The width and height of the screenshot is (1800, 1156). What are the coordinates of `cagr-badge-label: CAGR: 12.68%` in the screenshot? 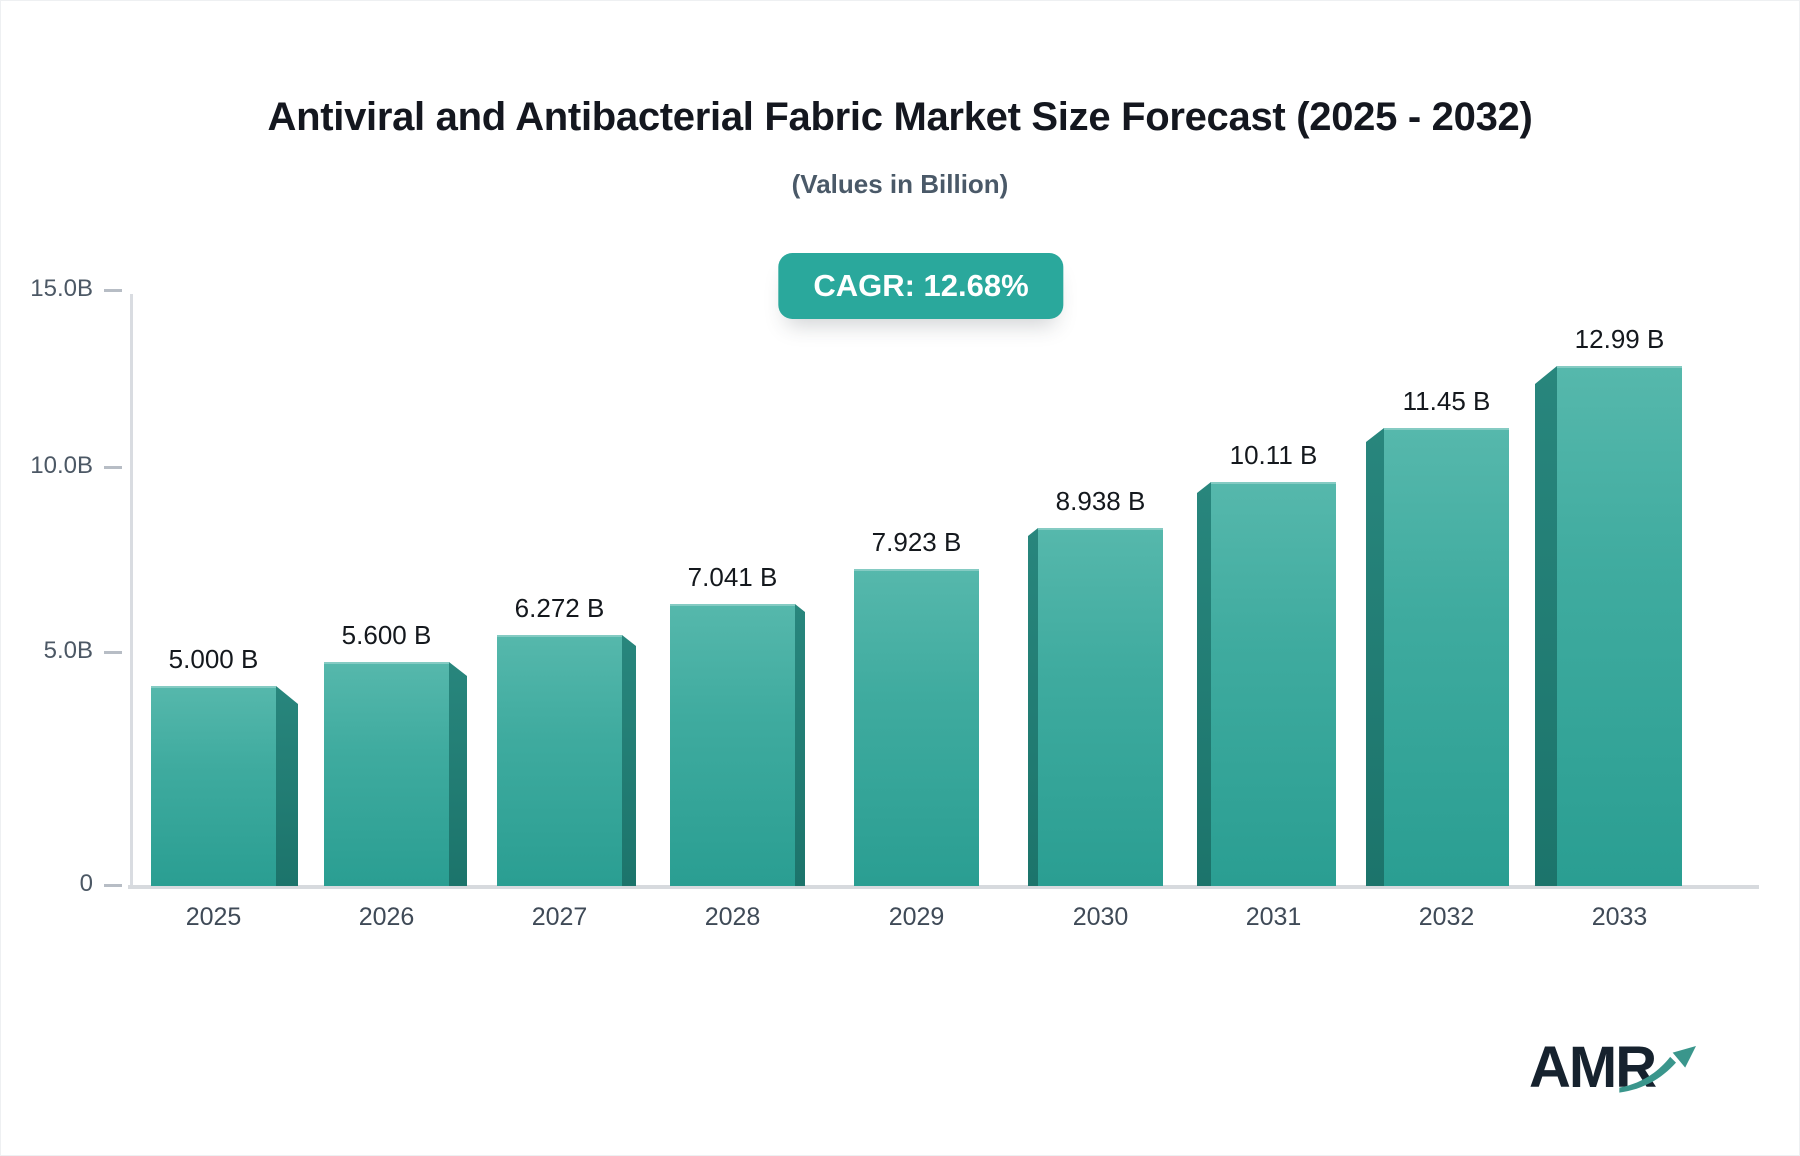 It's located at (921, 285).